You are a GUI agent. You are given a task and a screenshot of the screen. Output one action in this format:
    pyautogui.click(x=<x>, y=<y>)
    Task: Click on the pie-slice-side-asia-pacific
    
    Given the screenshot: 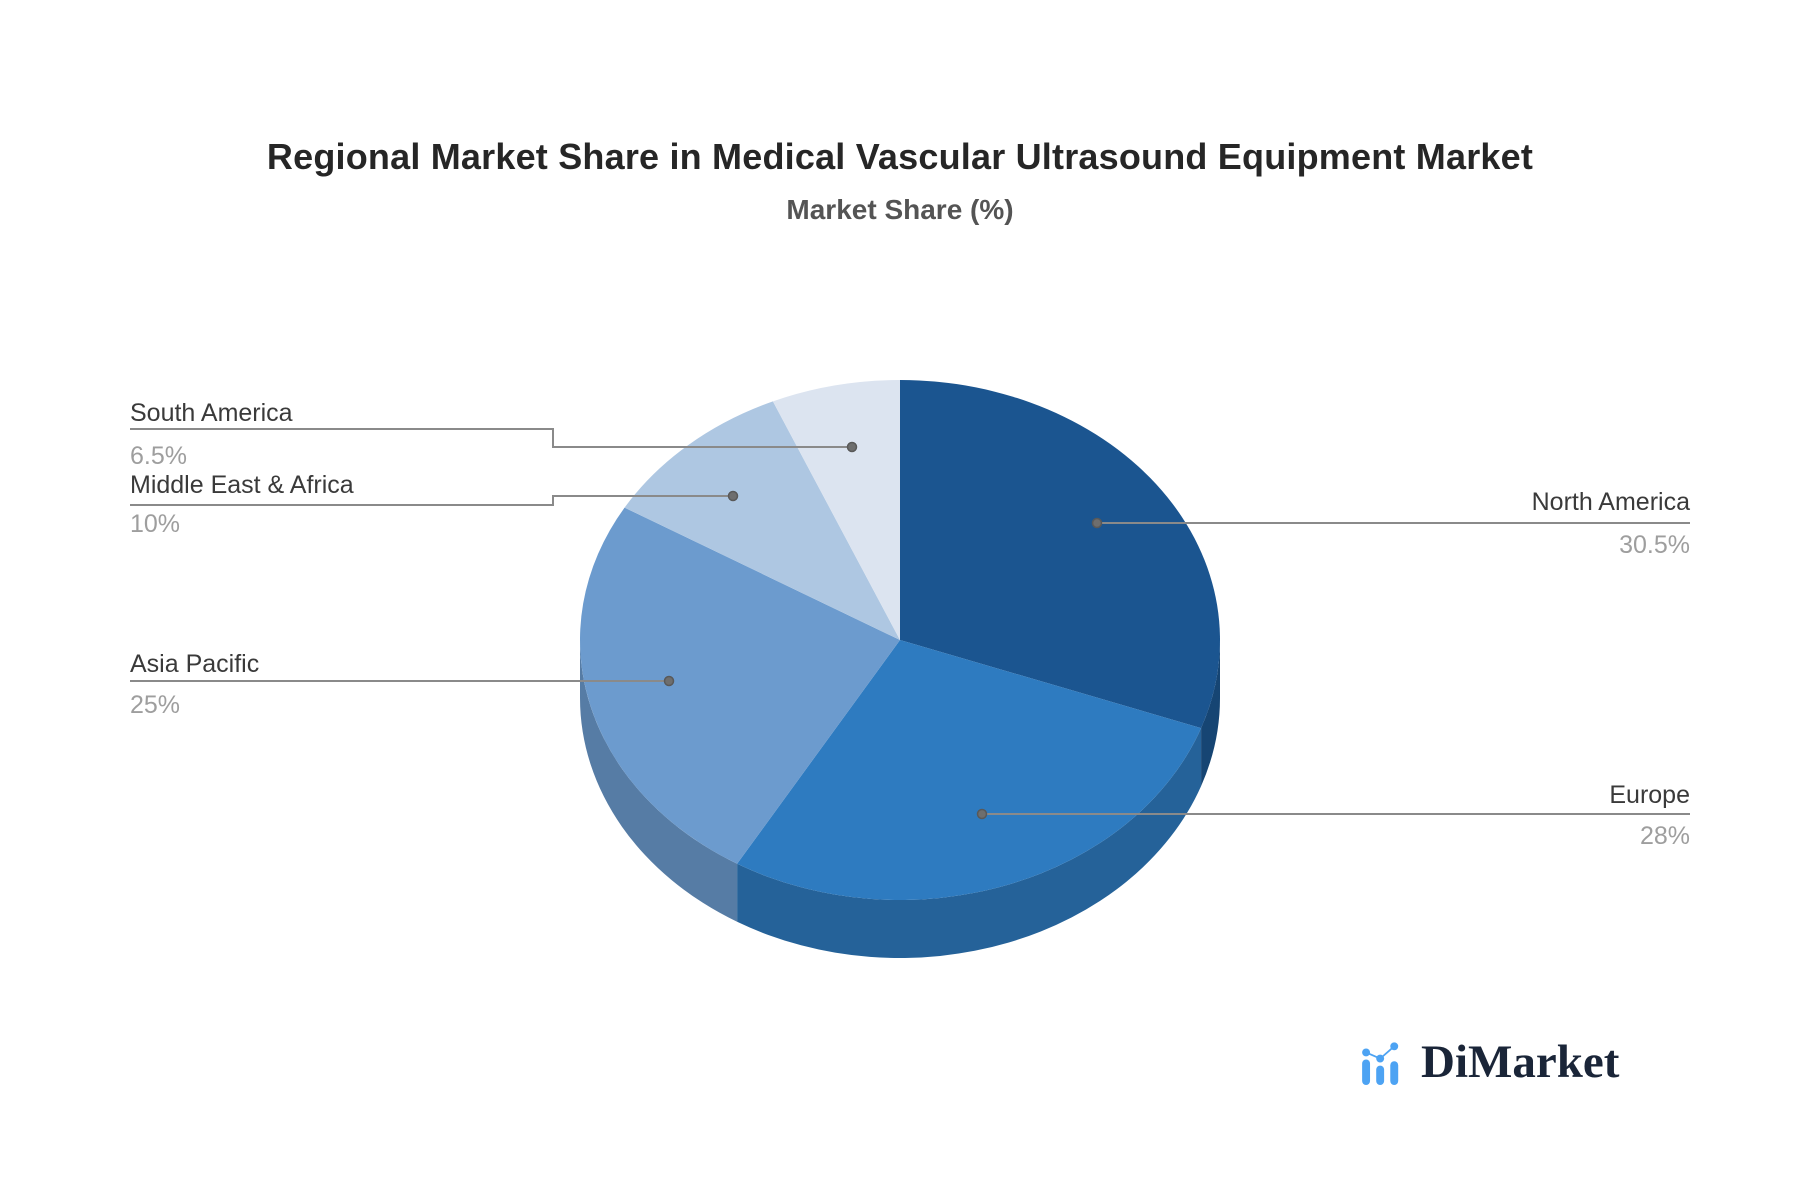 What is the action you would take?
    pyautogui.click(x=659, y=781)
    